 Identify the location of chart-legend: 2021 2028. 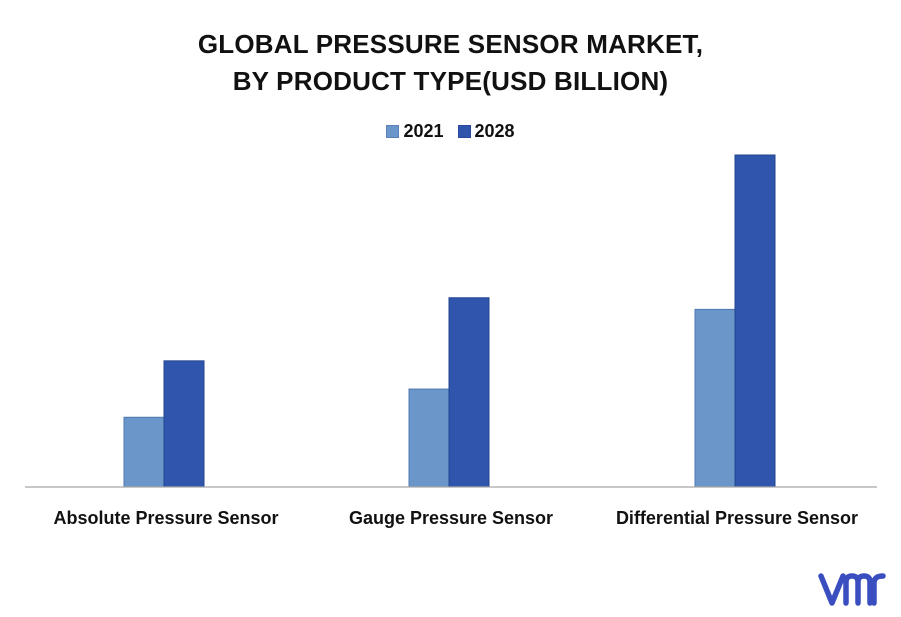
(450, 131).